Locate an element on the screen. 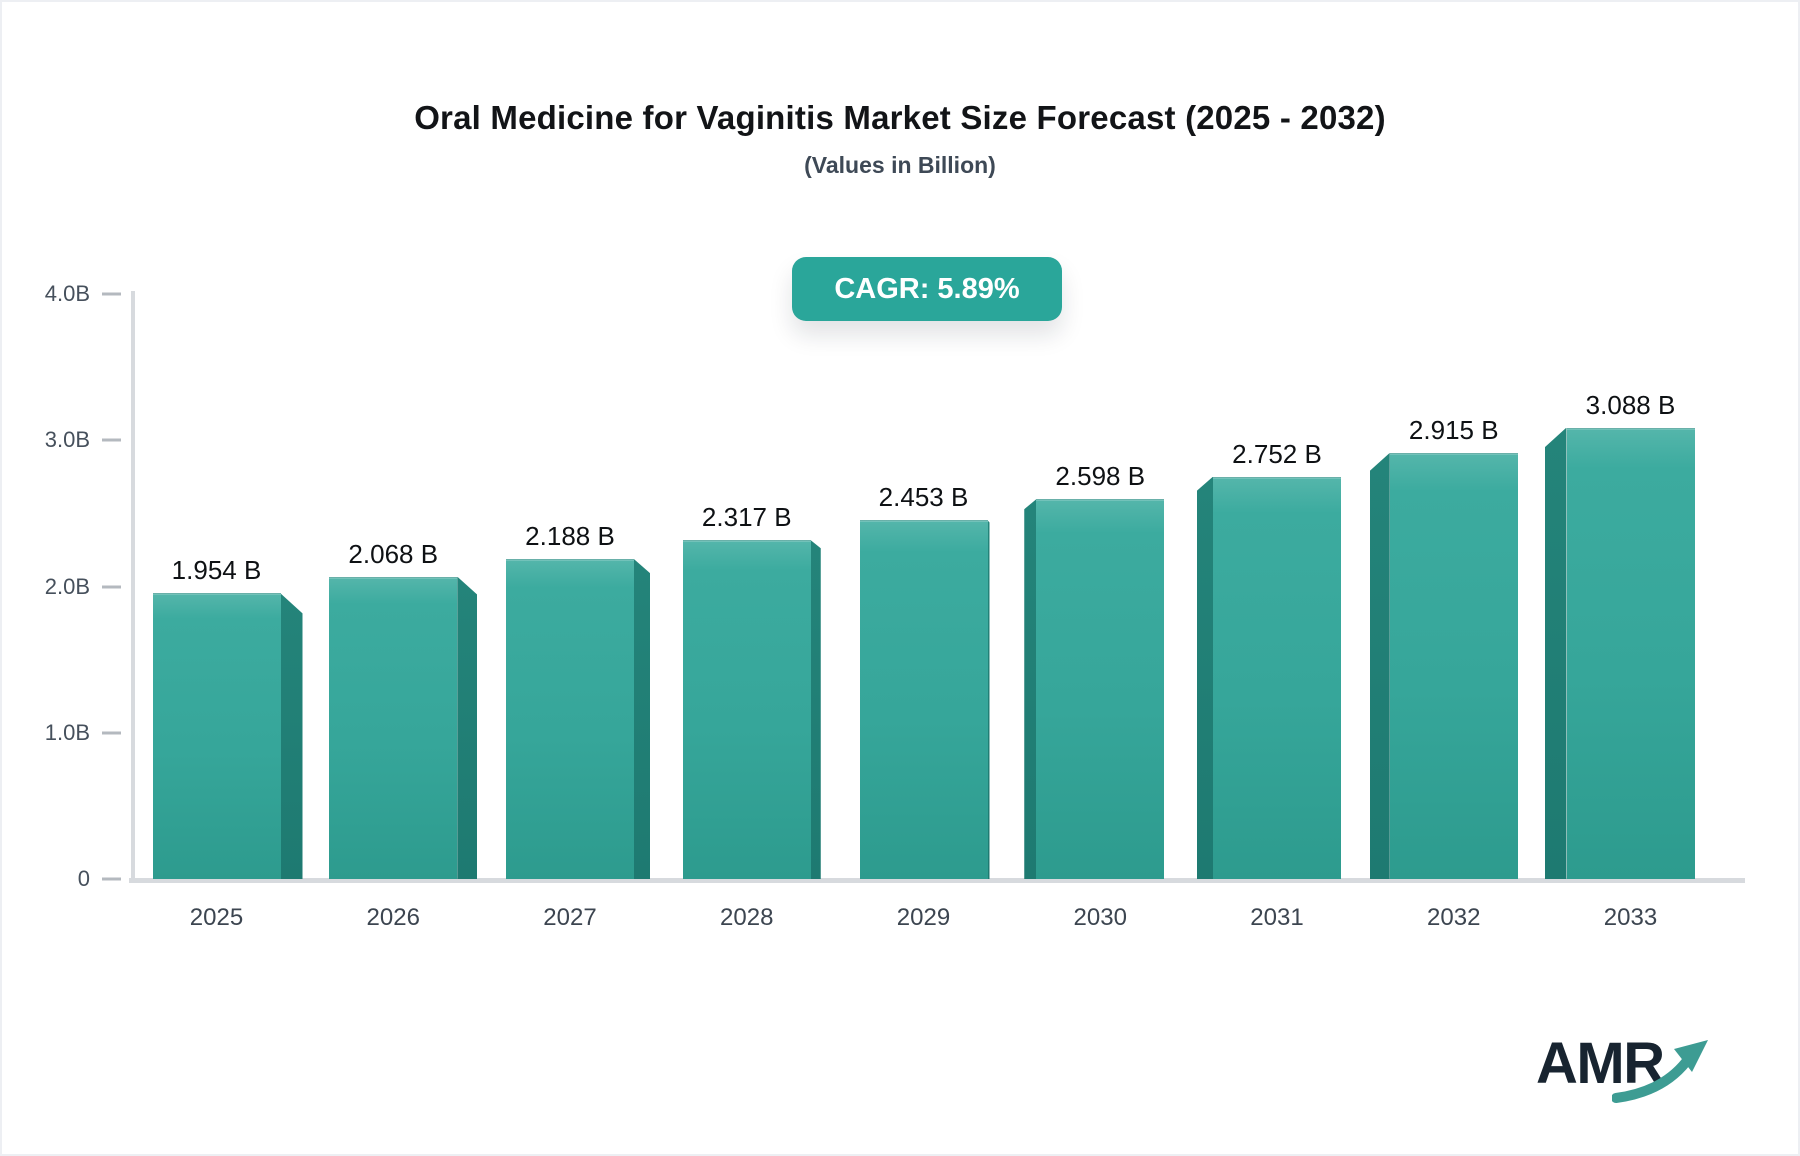  bar-value-label: 1.954 B is located at coordinates (216, 570).